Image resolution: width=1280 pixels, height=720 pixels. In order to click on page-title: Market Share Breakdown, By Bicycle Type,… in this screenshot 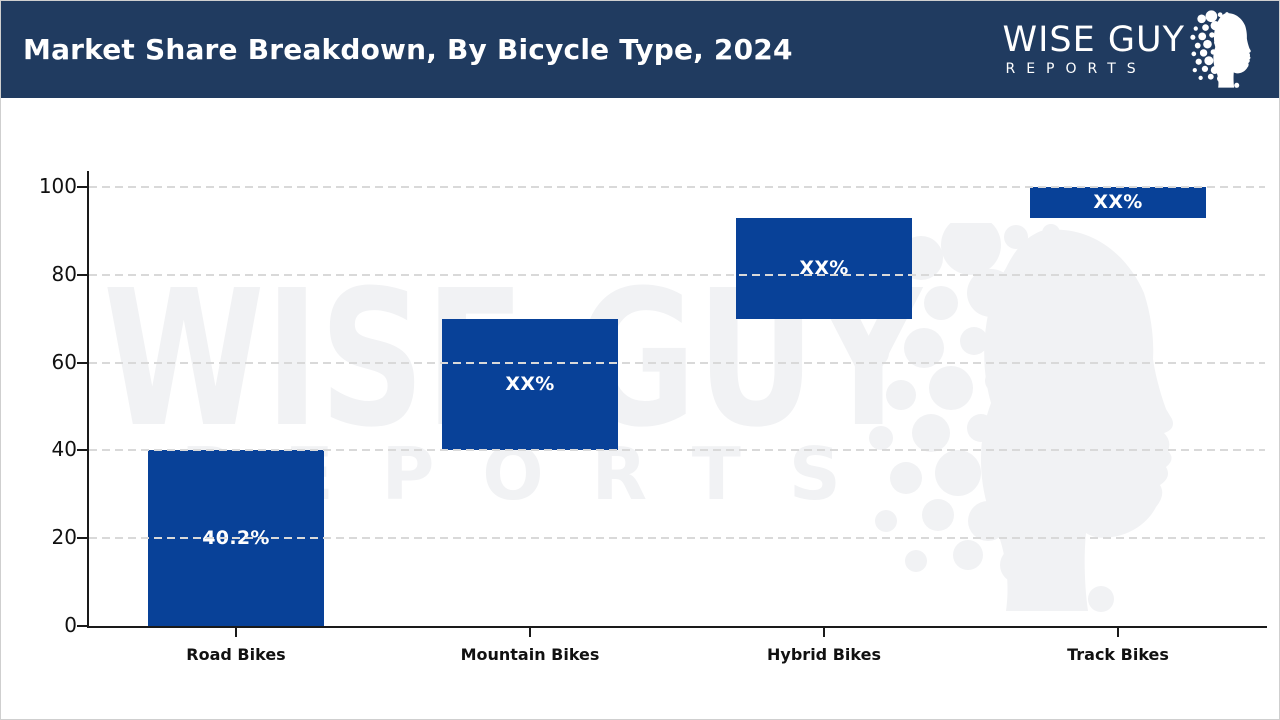, I will do `click(408, 49)`.